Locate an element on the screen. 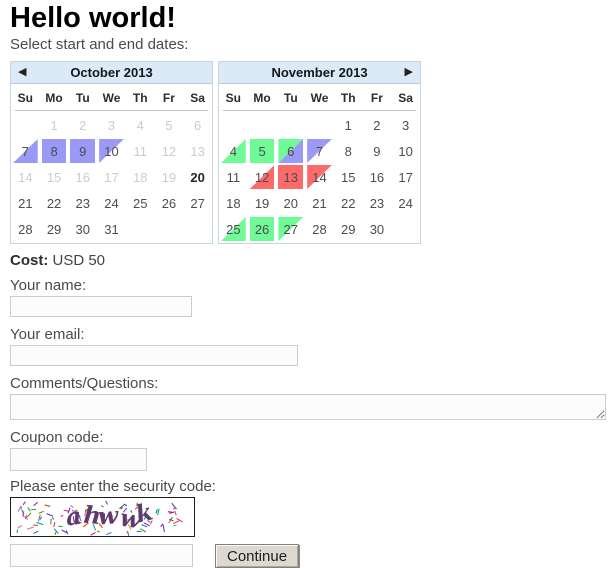  day-cell: 15 is located at coordinates (348, 177).